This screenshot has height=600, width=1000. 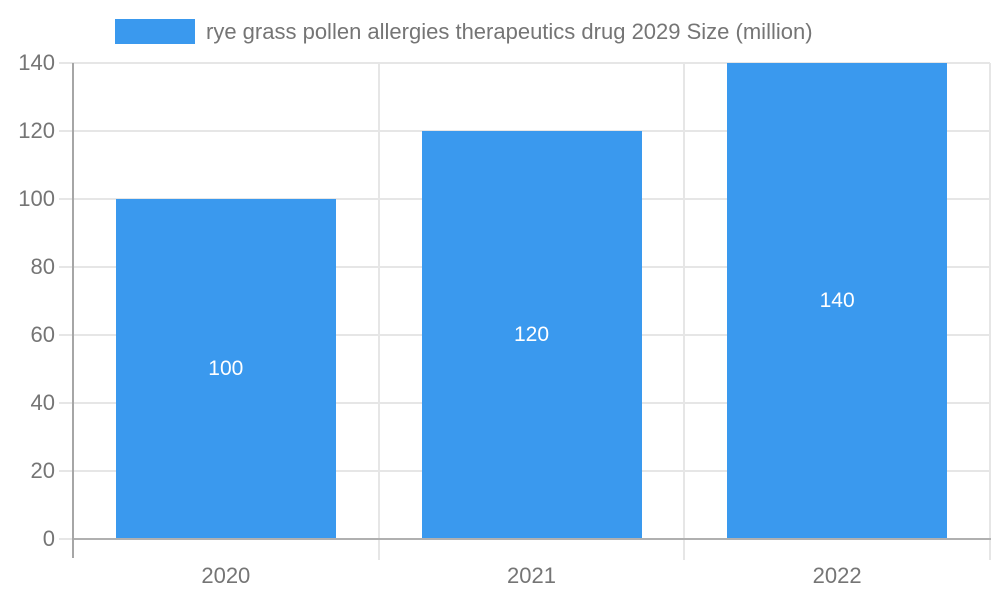 I want to click on bar, so click(x=225, y=369).